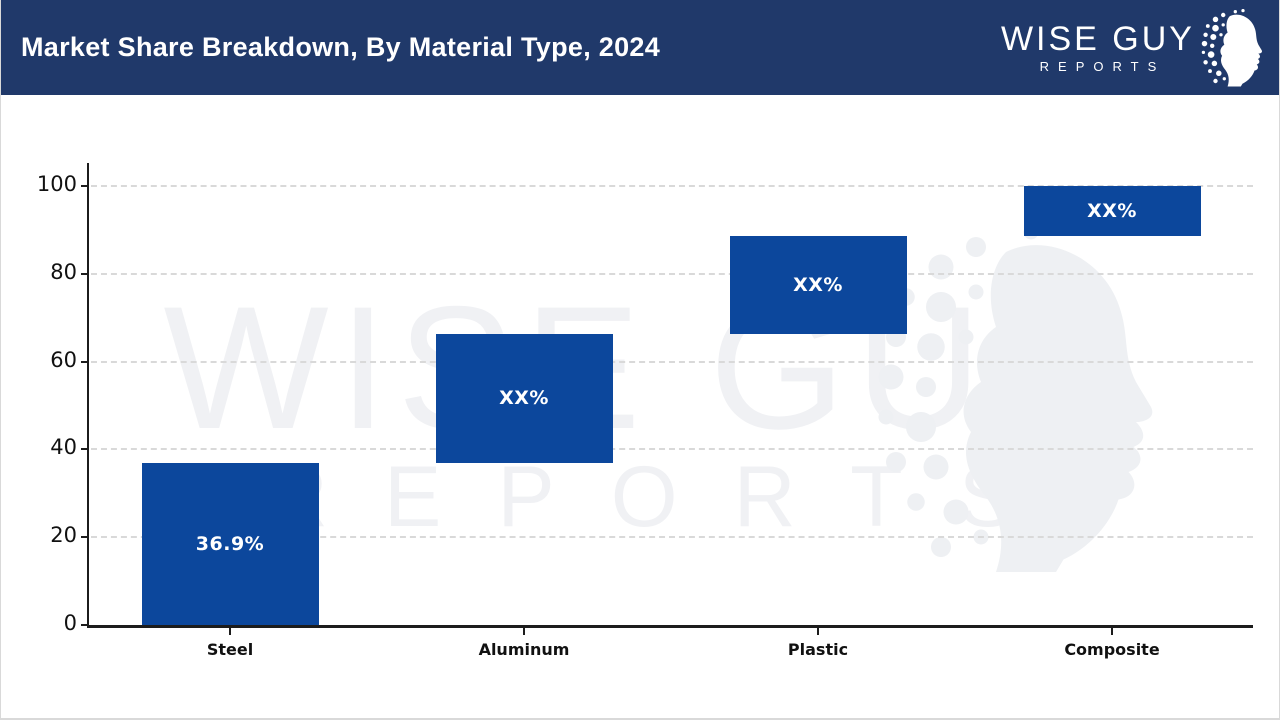 The width and height of the screenshot is (1280, 720). What do you see at coordinates (524, 649) in the screenshot?
I see `x-category-label-aluminum: Aluminum` at bounding box center [524, 649].